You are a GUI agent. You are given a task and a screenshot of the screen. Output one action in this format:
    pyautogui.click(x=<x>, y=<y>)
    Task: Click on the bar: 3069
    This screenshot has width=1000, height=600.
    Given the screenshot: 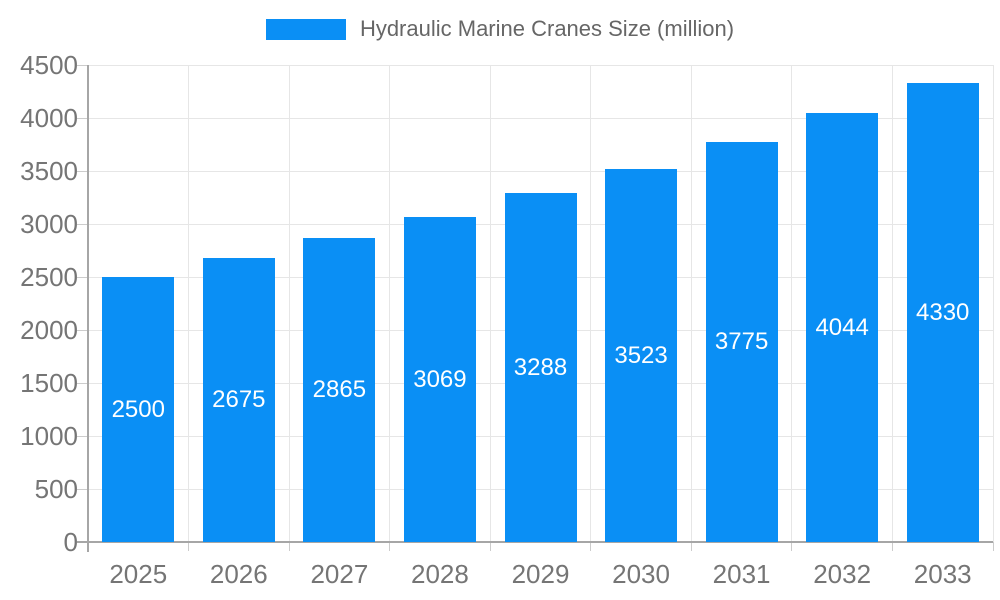 What is the action you would take?
    pyautogui.click(x=439, y=379)
    